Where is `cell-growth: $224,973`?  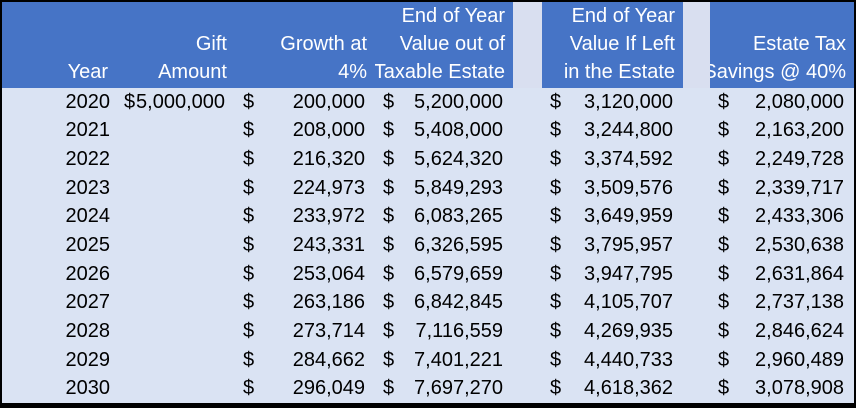 cell-growth: $224,973 is located at coordinates (305, 188).